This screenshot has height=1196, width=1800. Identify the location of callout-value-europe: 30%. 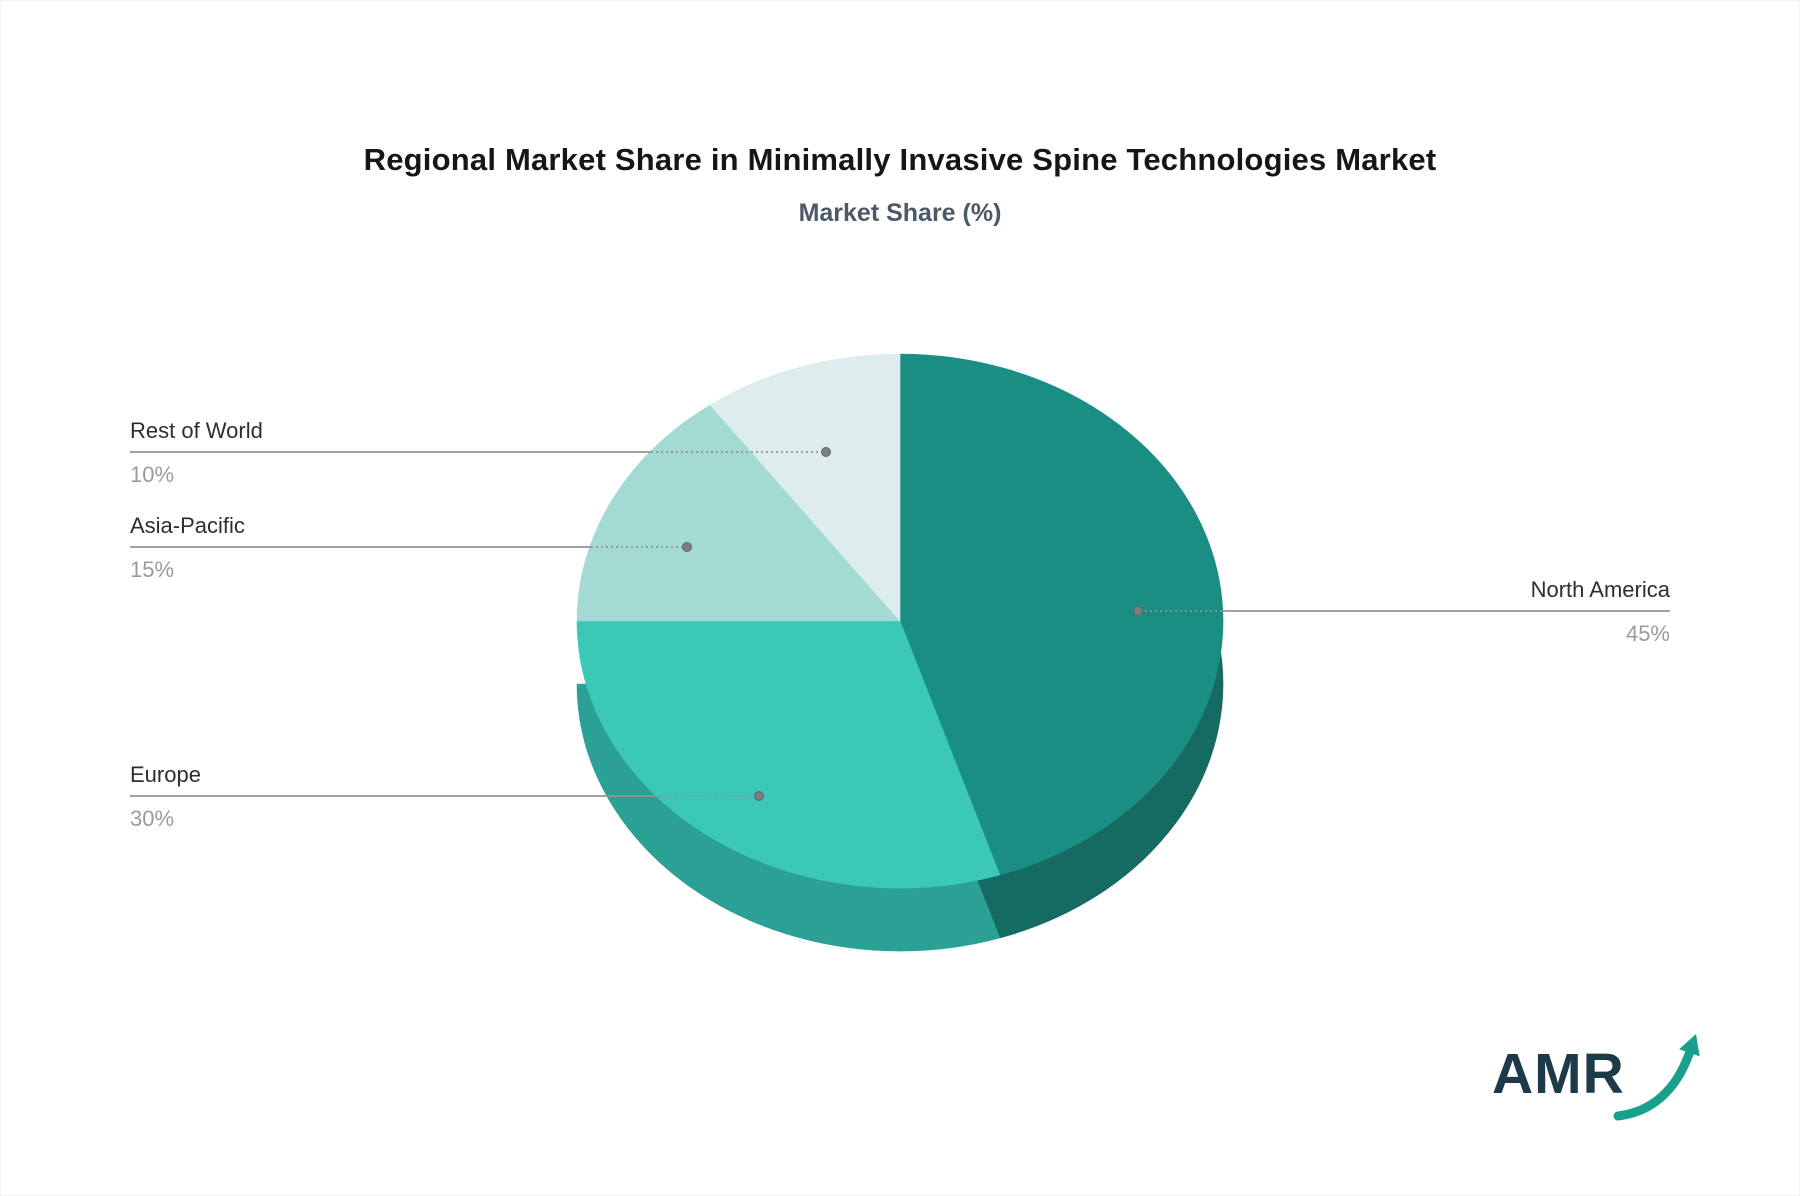
(152, 818).